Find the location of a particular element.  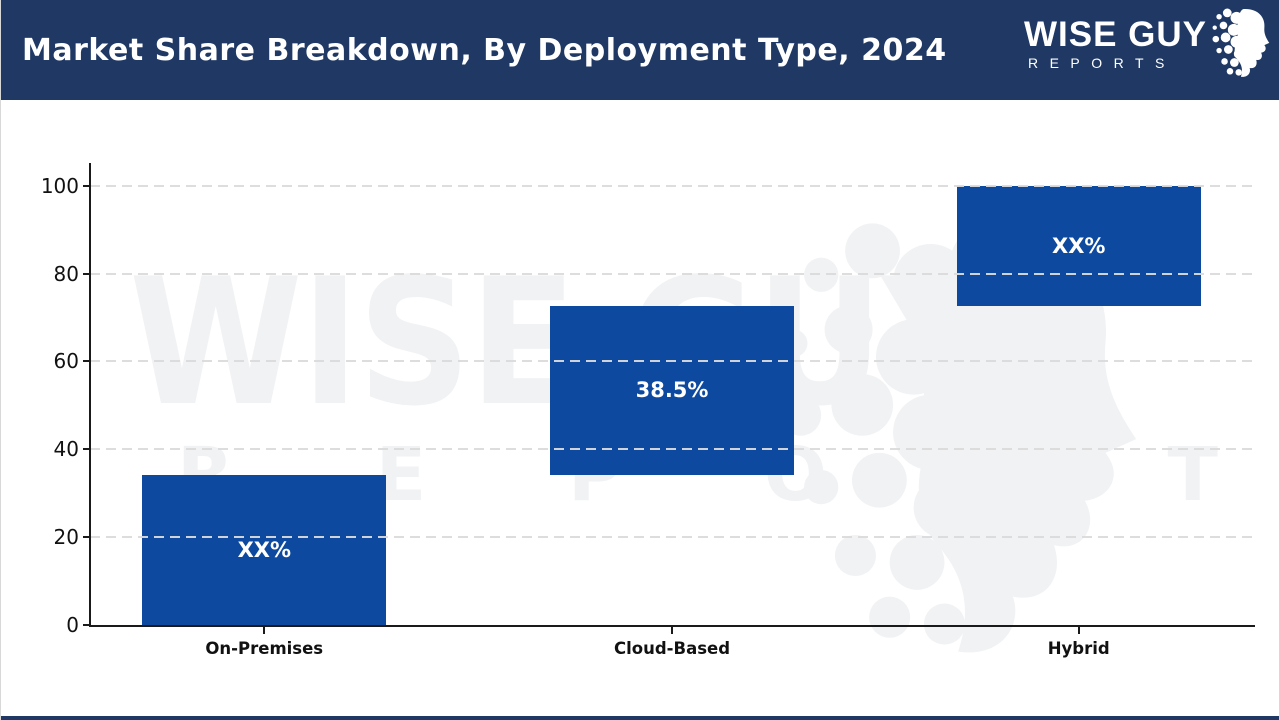

y-tick-label: 60 is located at coordinates (66, 361).